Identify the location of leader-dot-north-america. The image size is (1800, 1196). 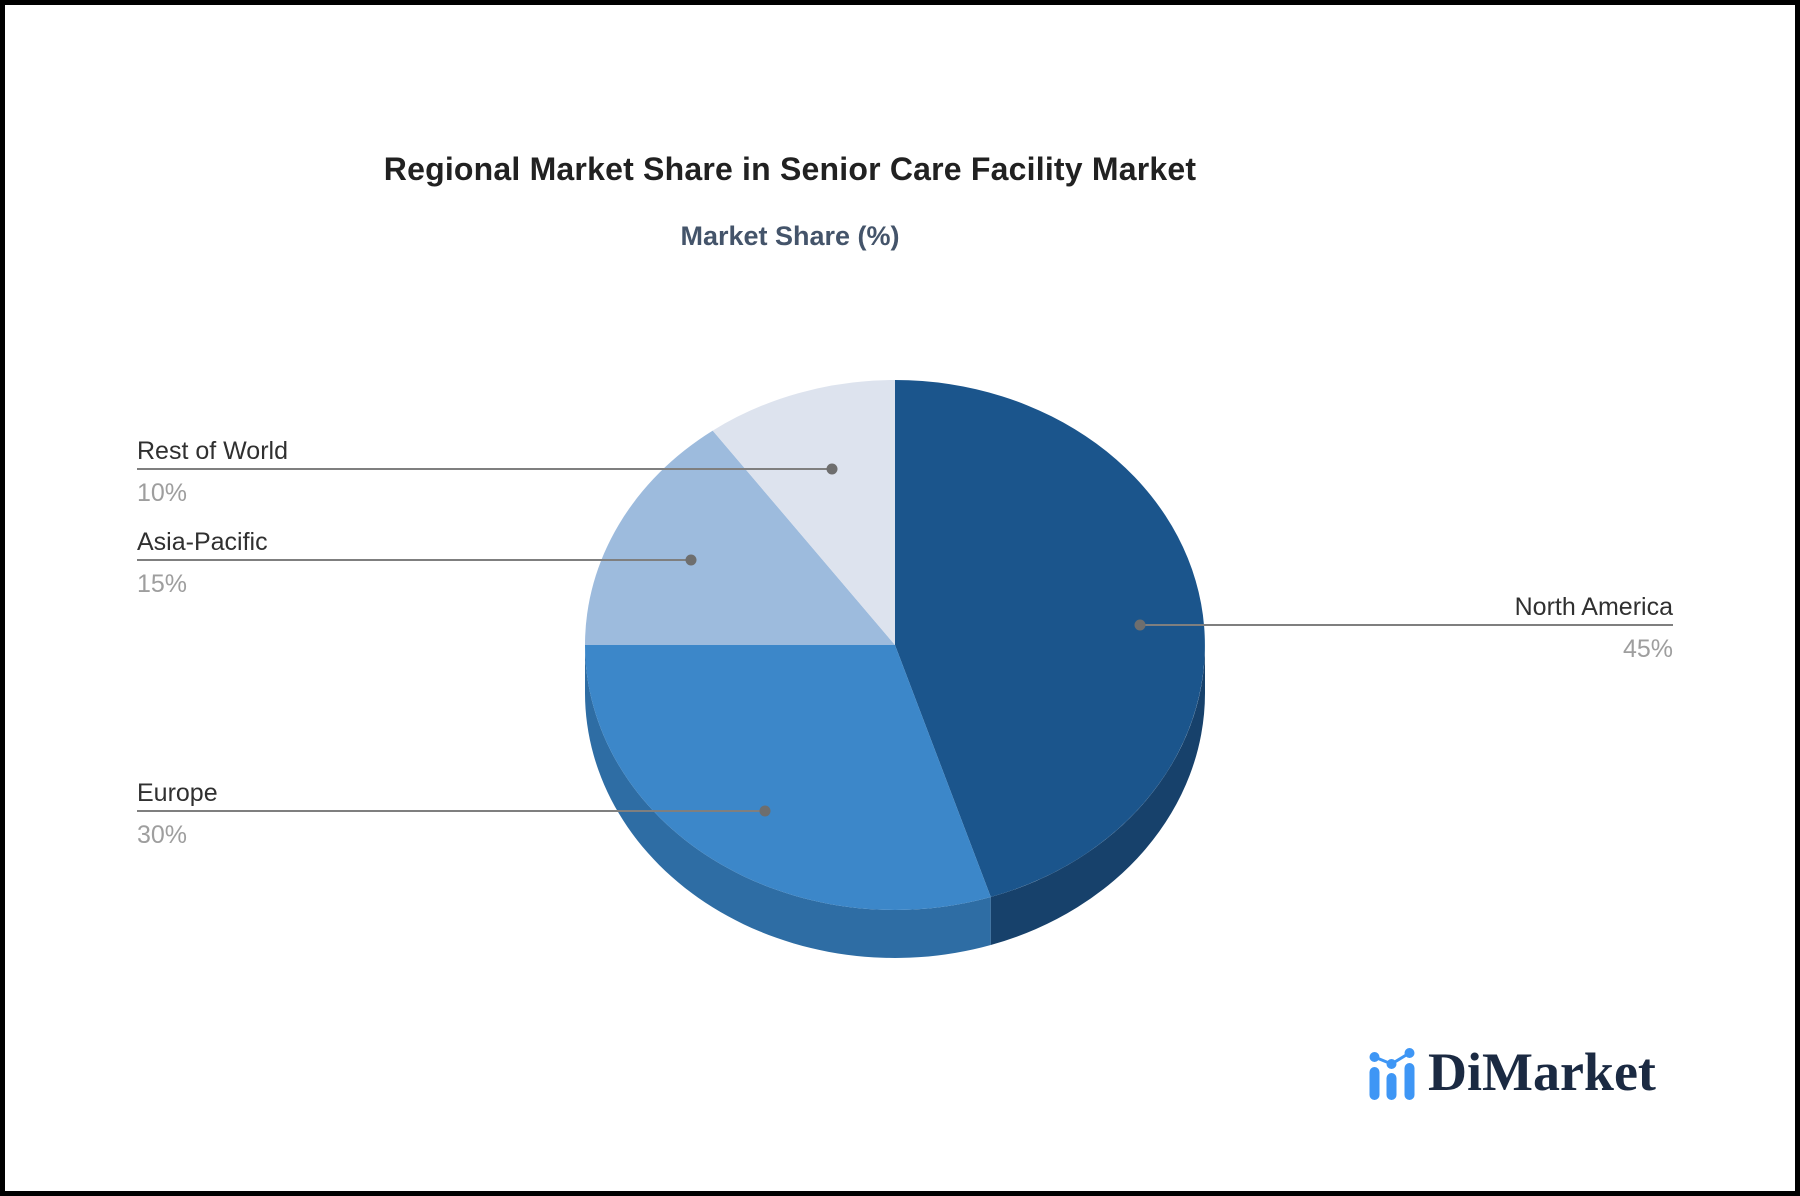
(1140, 625).